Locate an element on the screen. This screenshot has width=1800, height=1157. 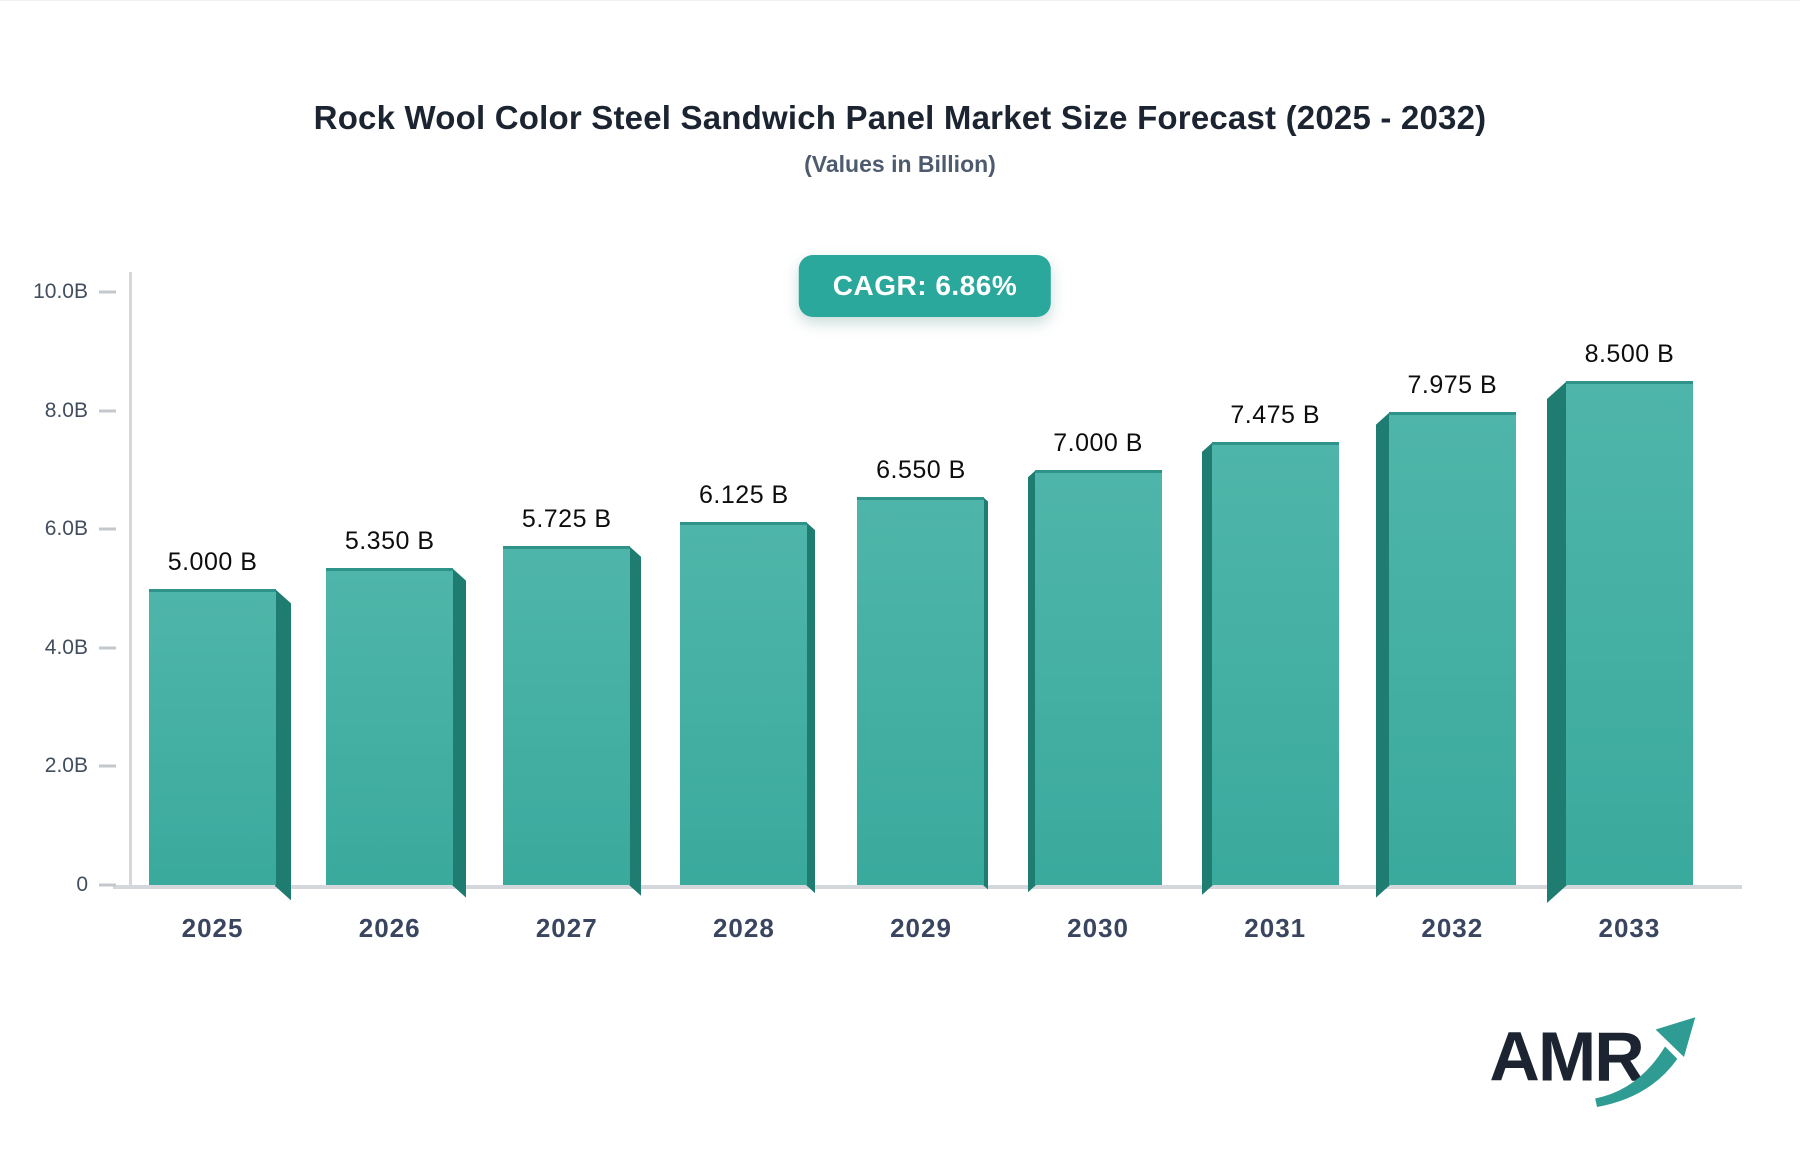
bar-value-label: 6.550 B is located at coordinates (921, 469).